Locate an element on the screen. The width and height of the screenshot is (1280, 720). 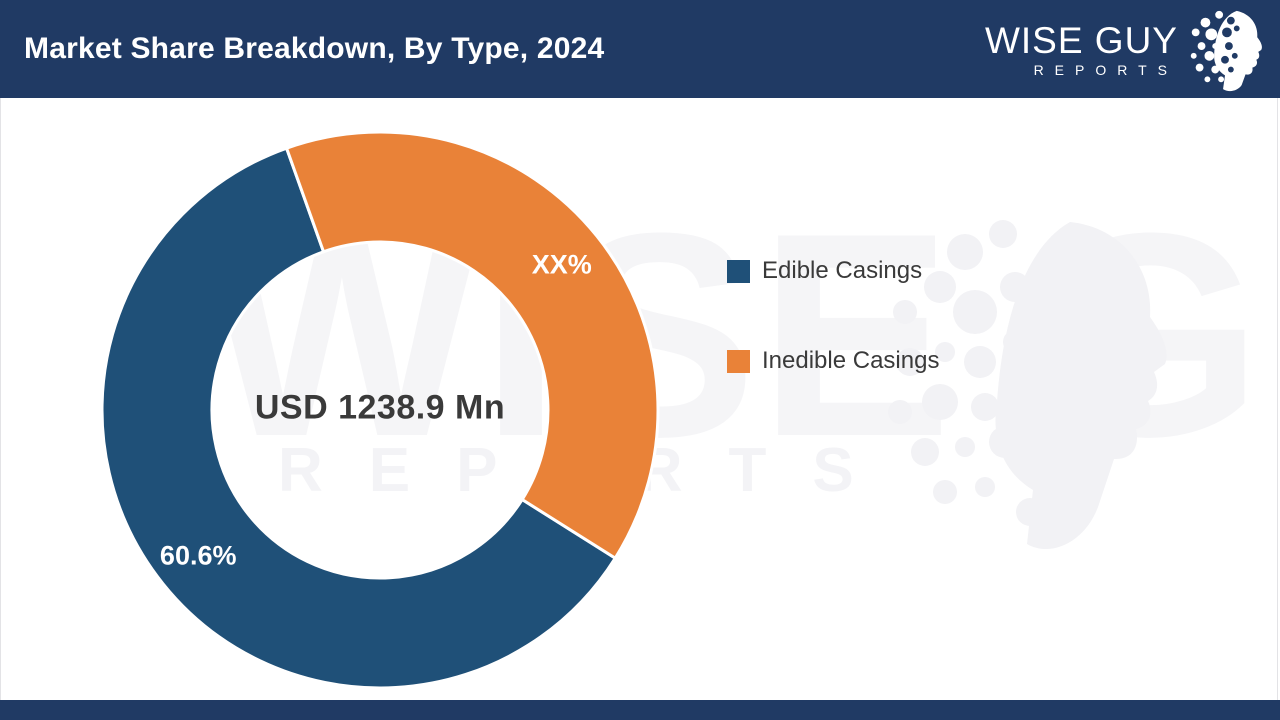
watermark-head-icon is located at coordinates (1027, 385).